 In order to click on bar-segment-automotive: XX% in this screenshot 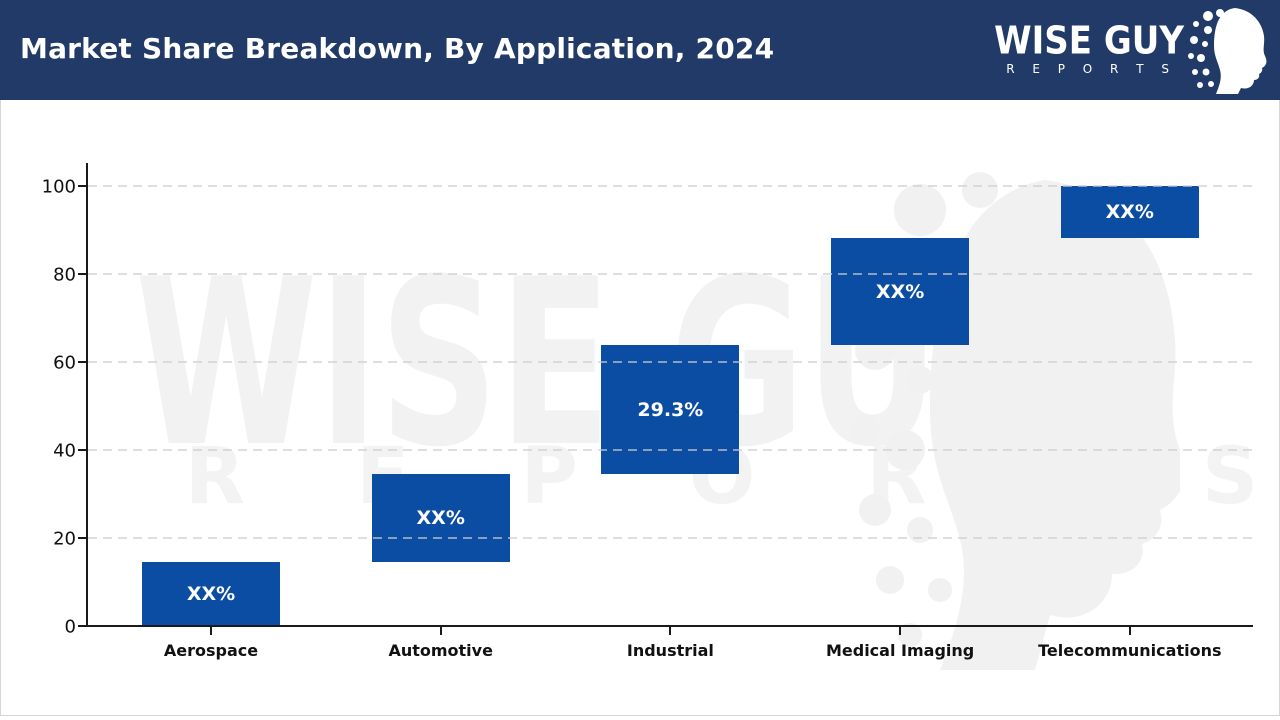, I will do `click(440, 518)`.